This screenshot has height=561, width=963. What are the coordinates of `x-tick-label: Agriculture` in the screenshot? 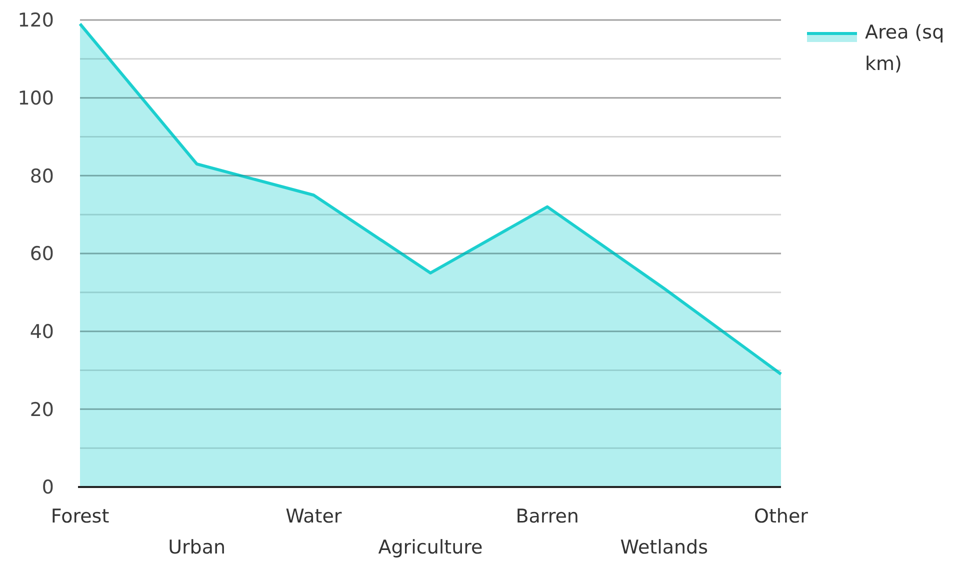 It's located at (430, 547).